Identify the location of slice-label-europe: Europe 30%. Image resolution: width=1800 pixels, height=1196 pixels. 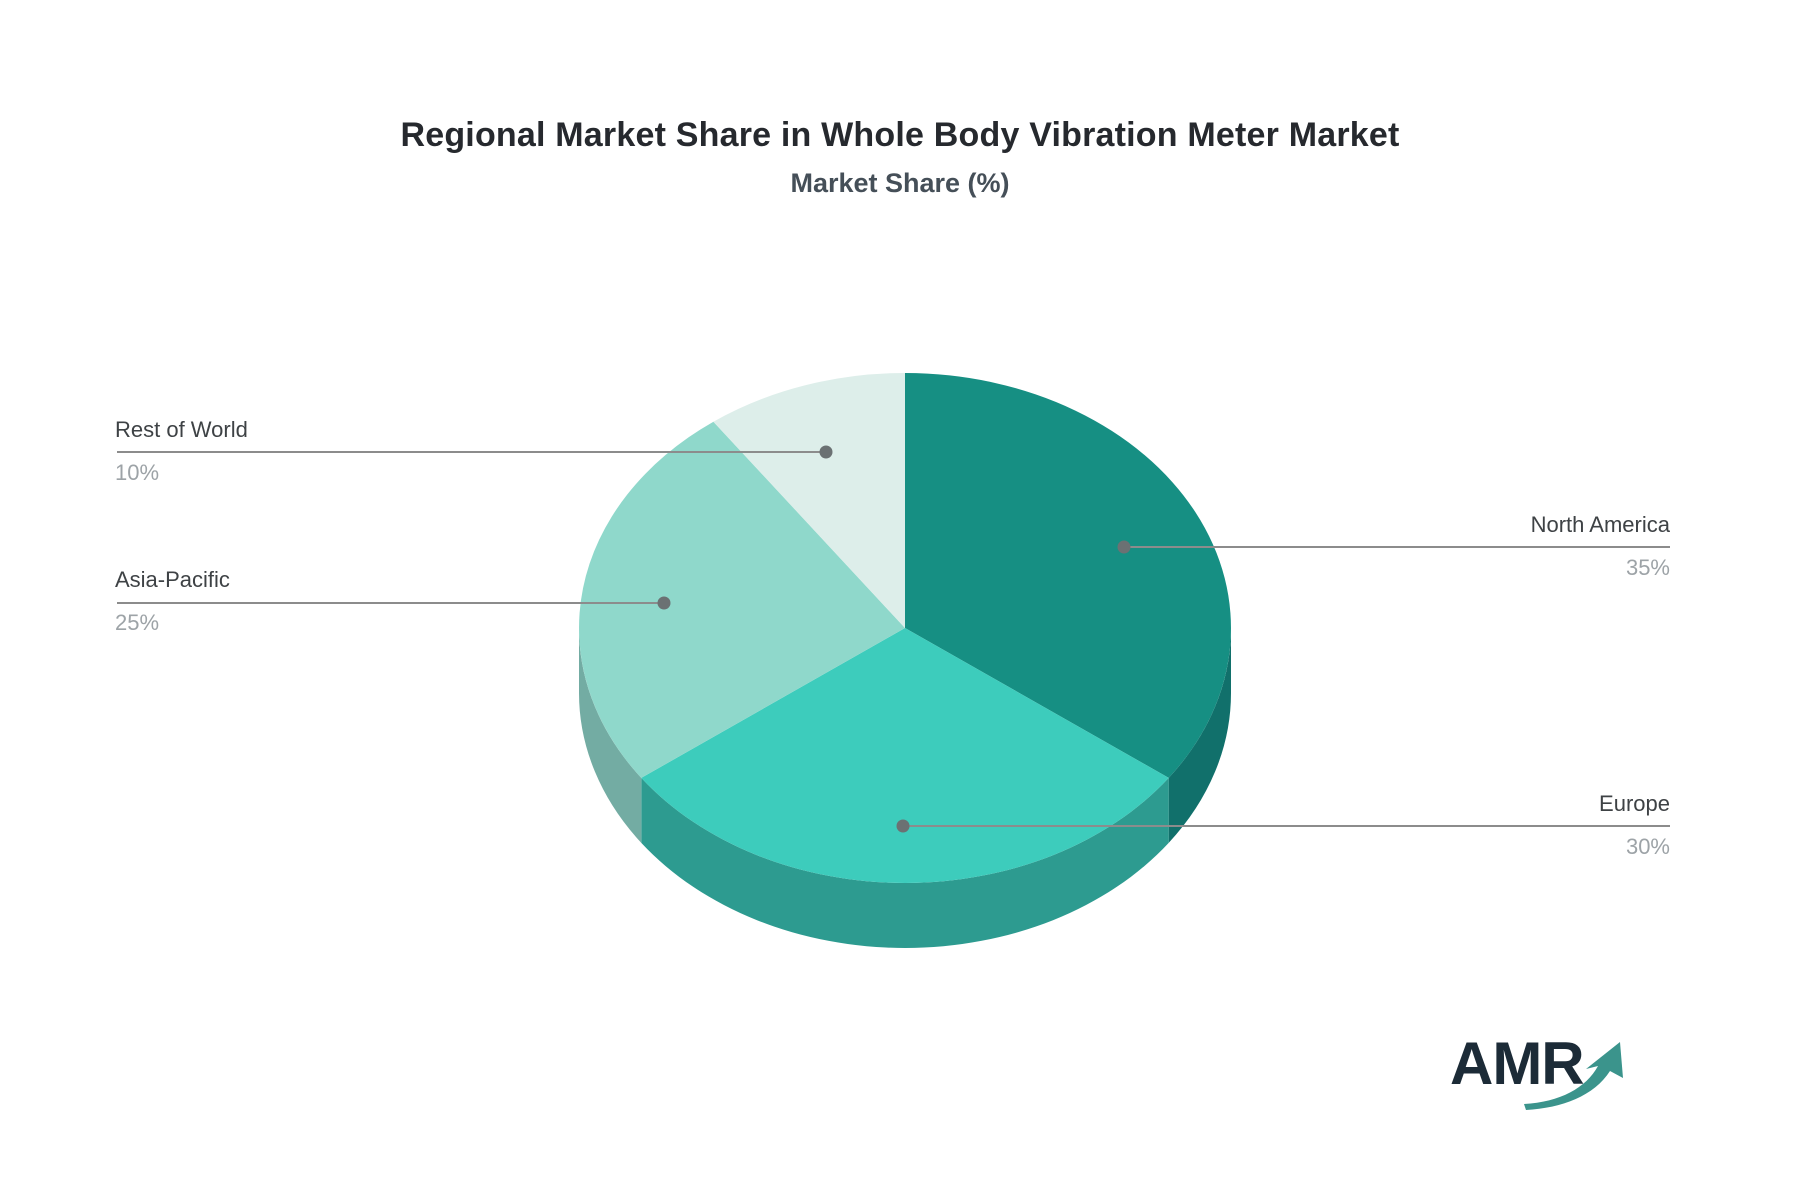
(1634, 825).